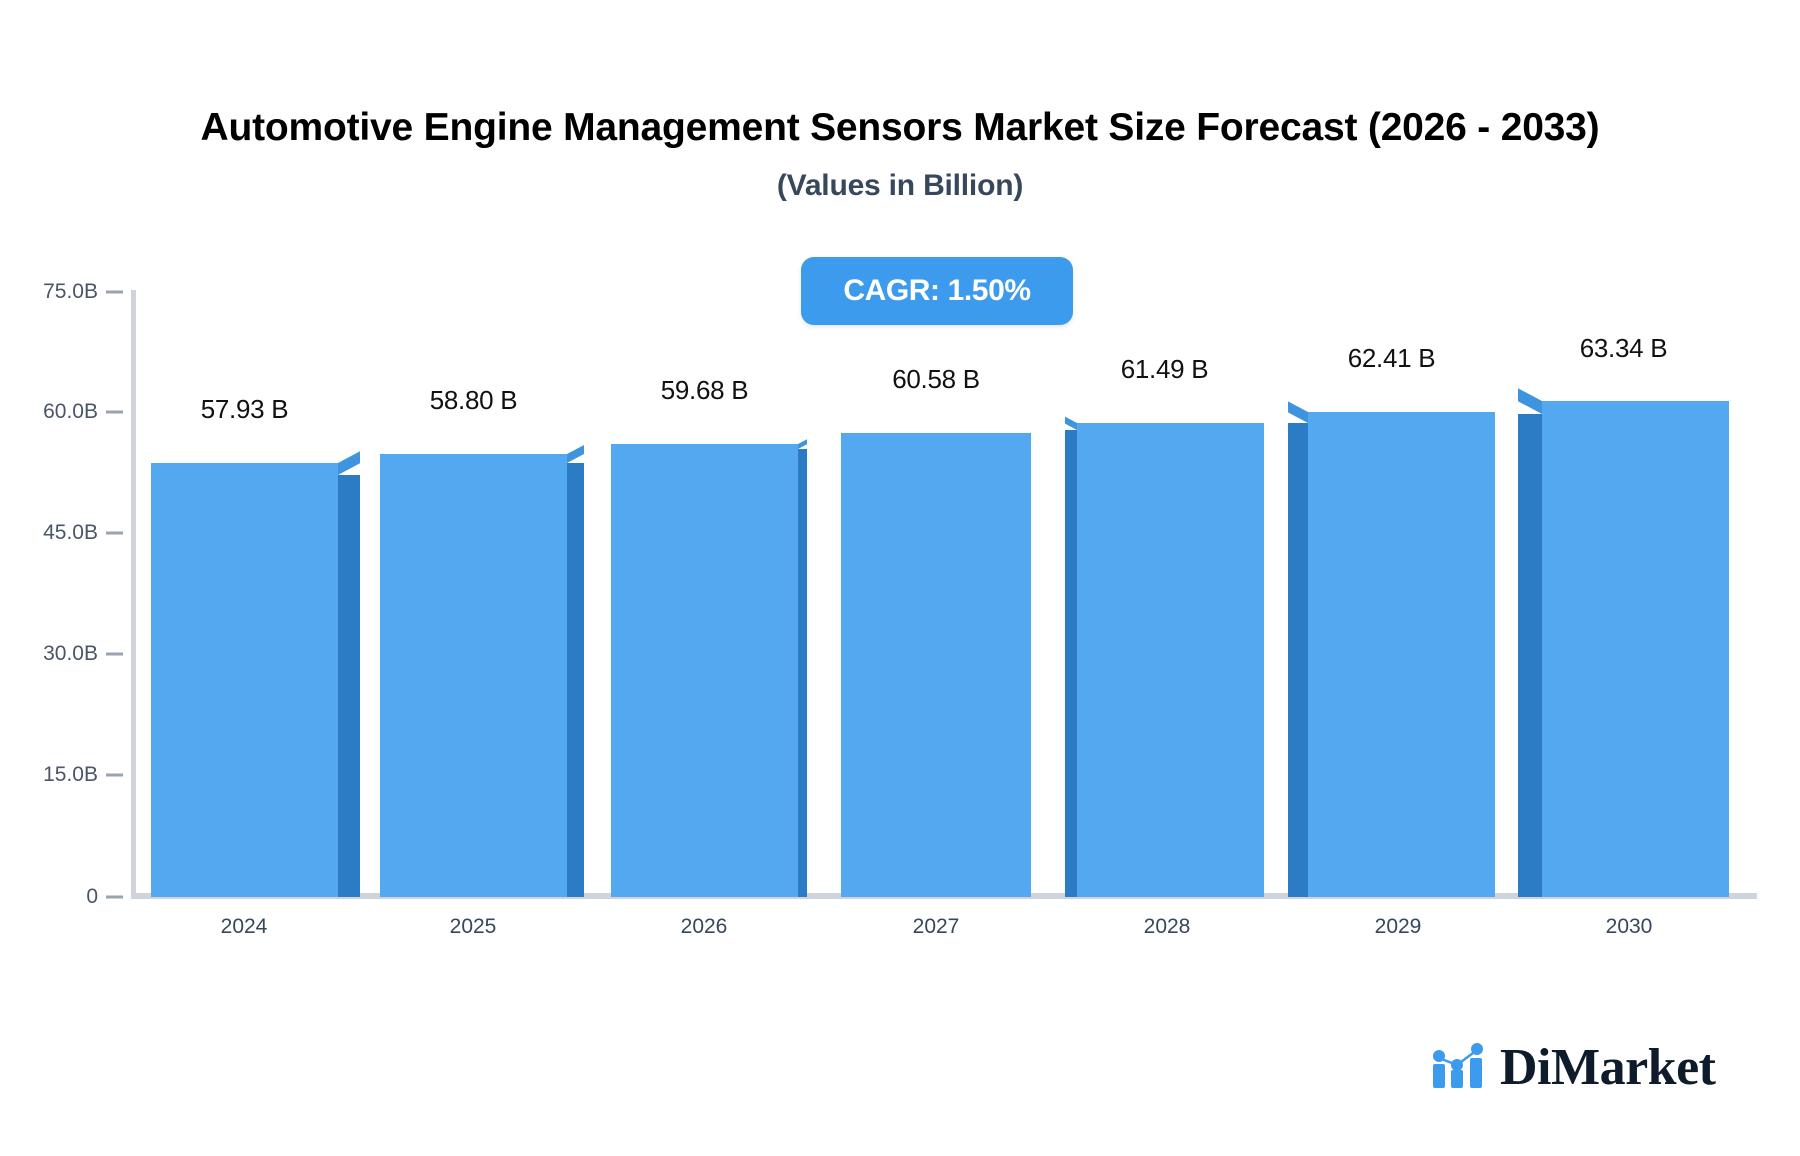 Image resolution: width=1800 pixels, height=1156 pixels. What do you see at coordinates (1071, 663) in the screenshot?
I see `bar-side-2028` at bounding box center [1071, 663].